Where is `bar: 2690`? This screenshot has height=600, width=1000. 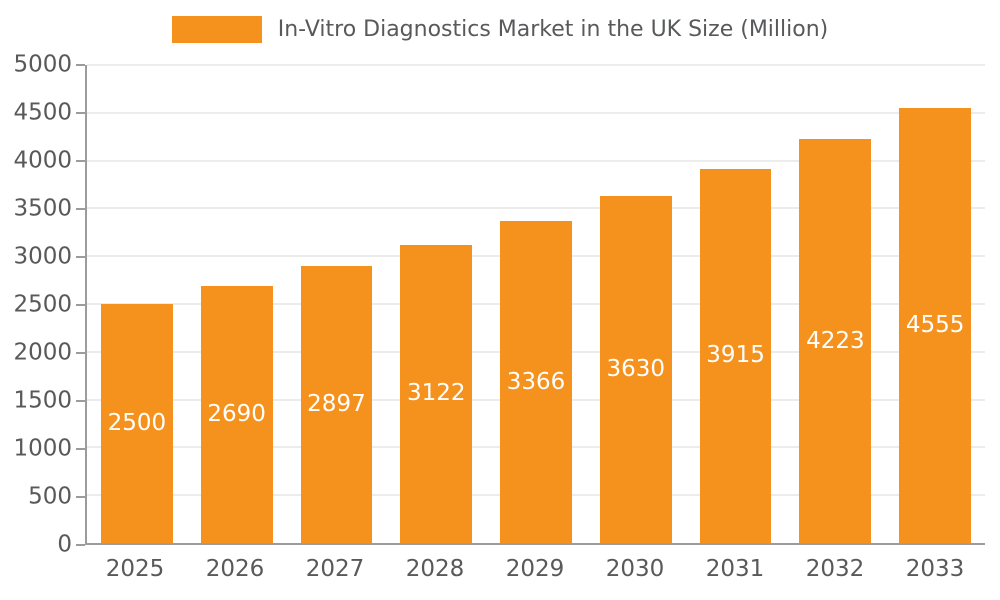
bar: 2690 is located at coordinates (236, 414).